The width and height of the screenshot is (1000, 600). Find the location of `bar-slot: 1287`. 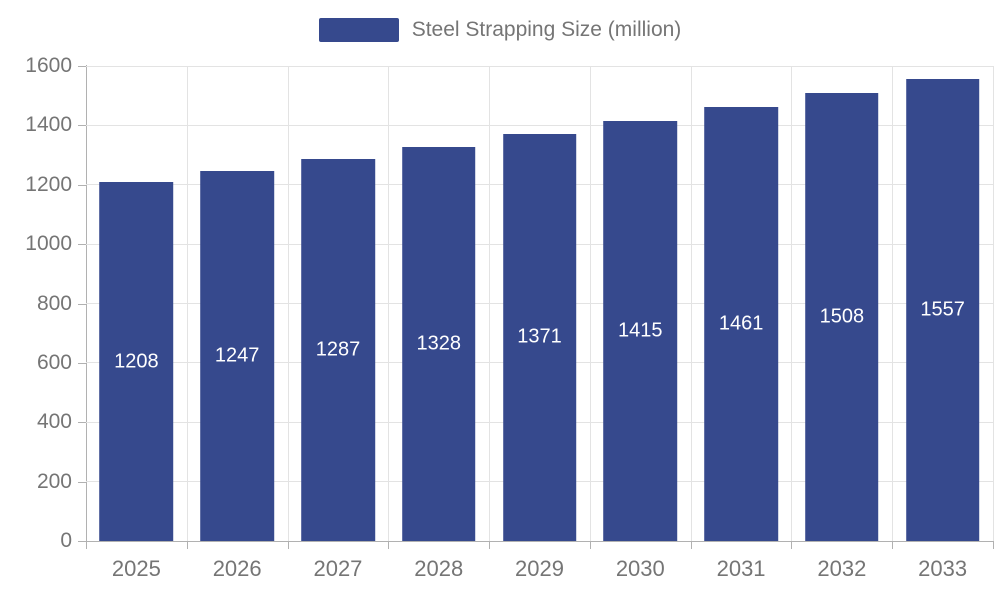

bar-slot: 1287 is located at coordinates (338, 303).